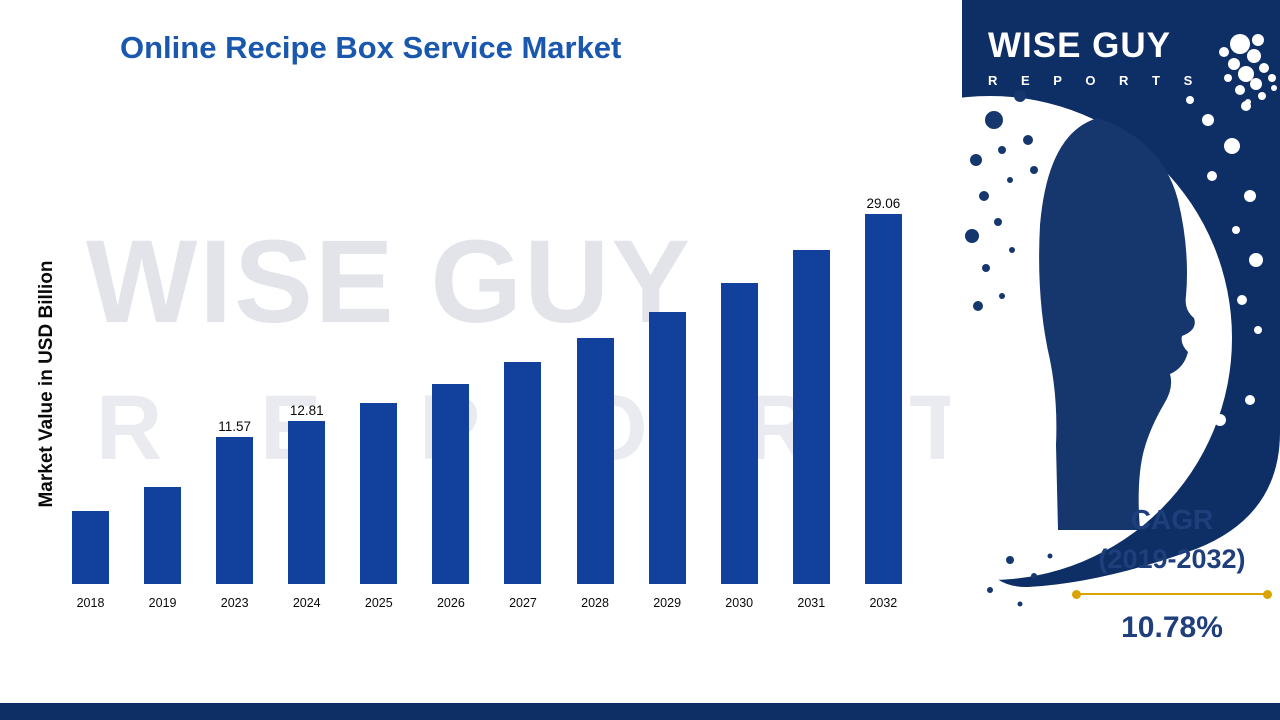 Image resolution: width=1280 pixels, height=720 pixels. Describe the element at coordinates (595, 461) in the screenshot. I see `bar-2028` at that location.